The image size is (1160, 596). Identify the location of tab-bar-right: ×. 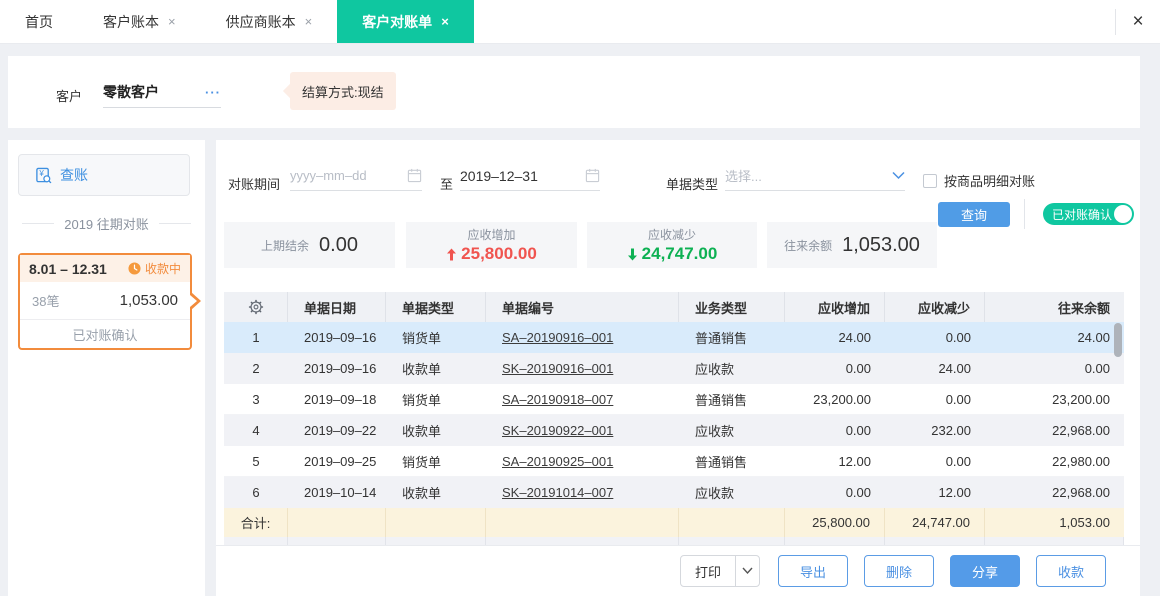
(1137, 21).